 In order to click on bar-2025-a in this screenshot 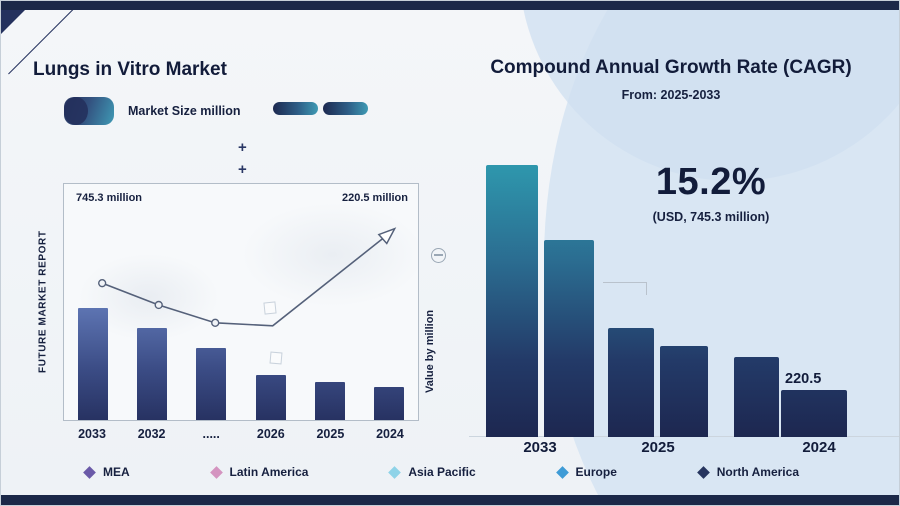, I will do `click(631, 382)`.